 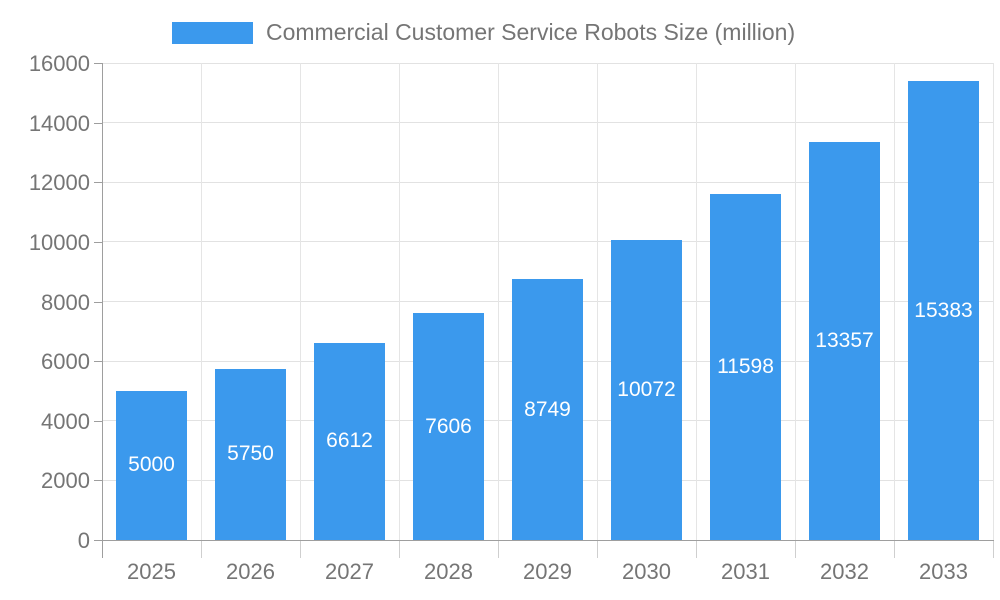 I want to click on bar-value-label: 7606, so click(x=448, y=426).